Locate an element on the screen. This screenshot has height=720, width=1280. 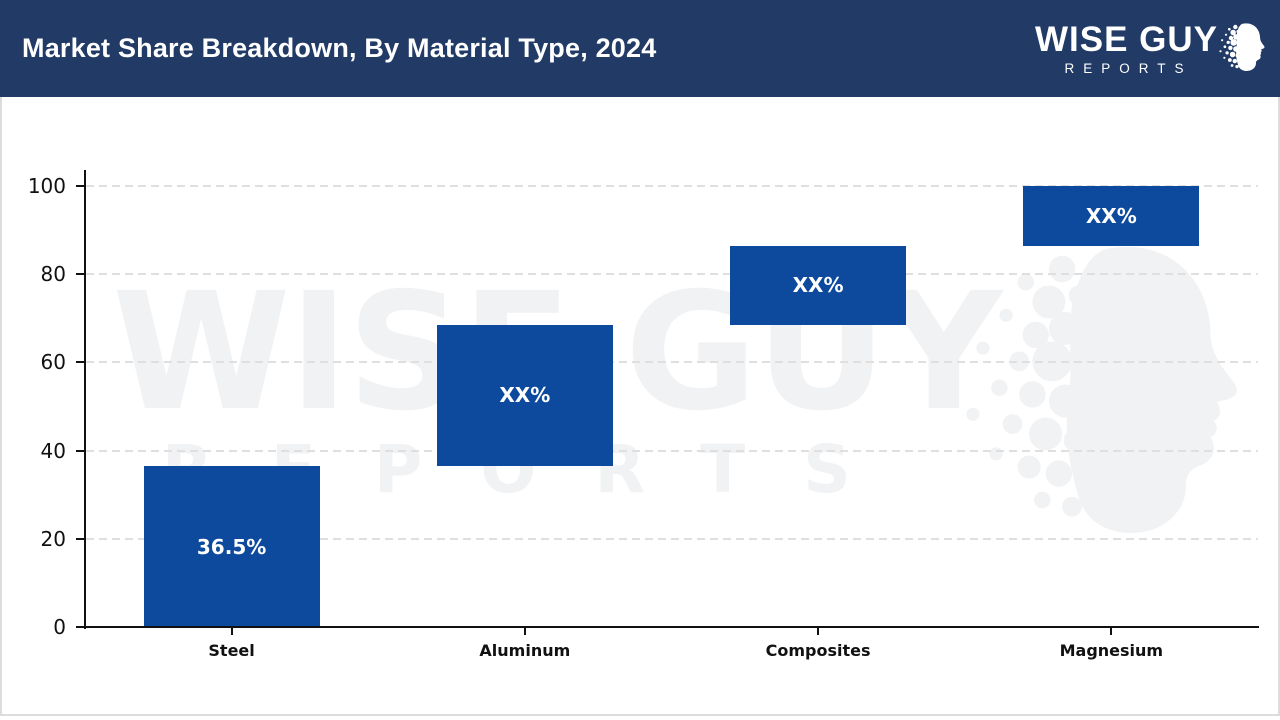
bar-steel: 36.5% is located at coordinates (231, 546).